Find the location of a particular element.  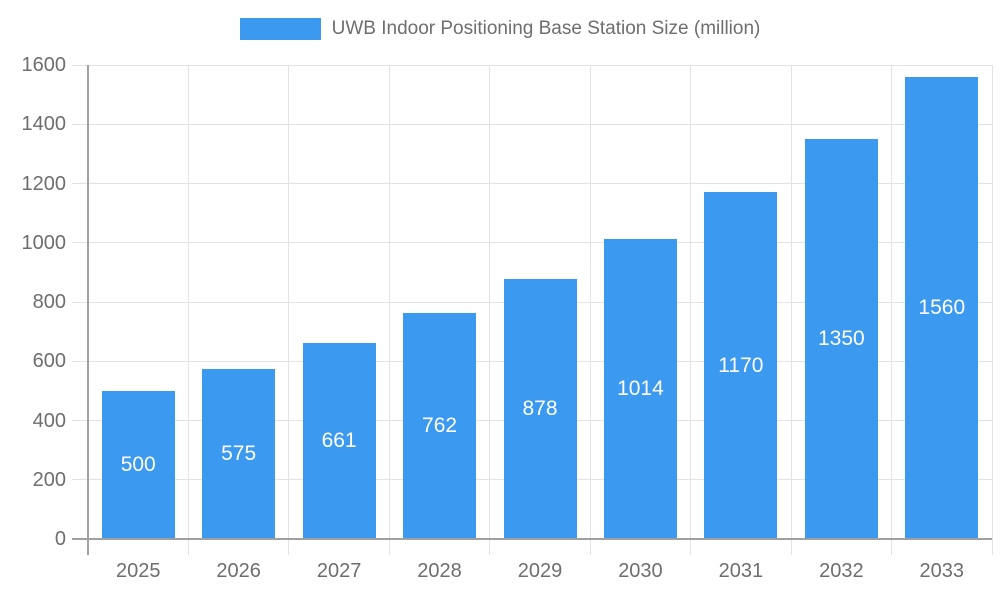

x-tick-label: 2026 is located at coordinates (238, 571).